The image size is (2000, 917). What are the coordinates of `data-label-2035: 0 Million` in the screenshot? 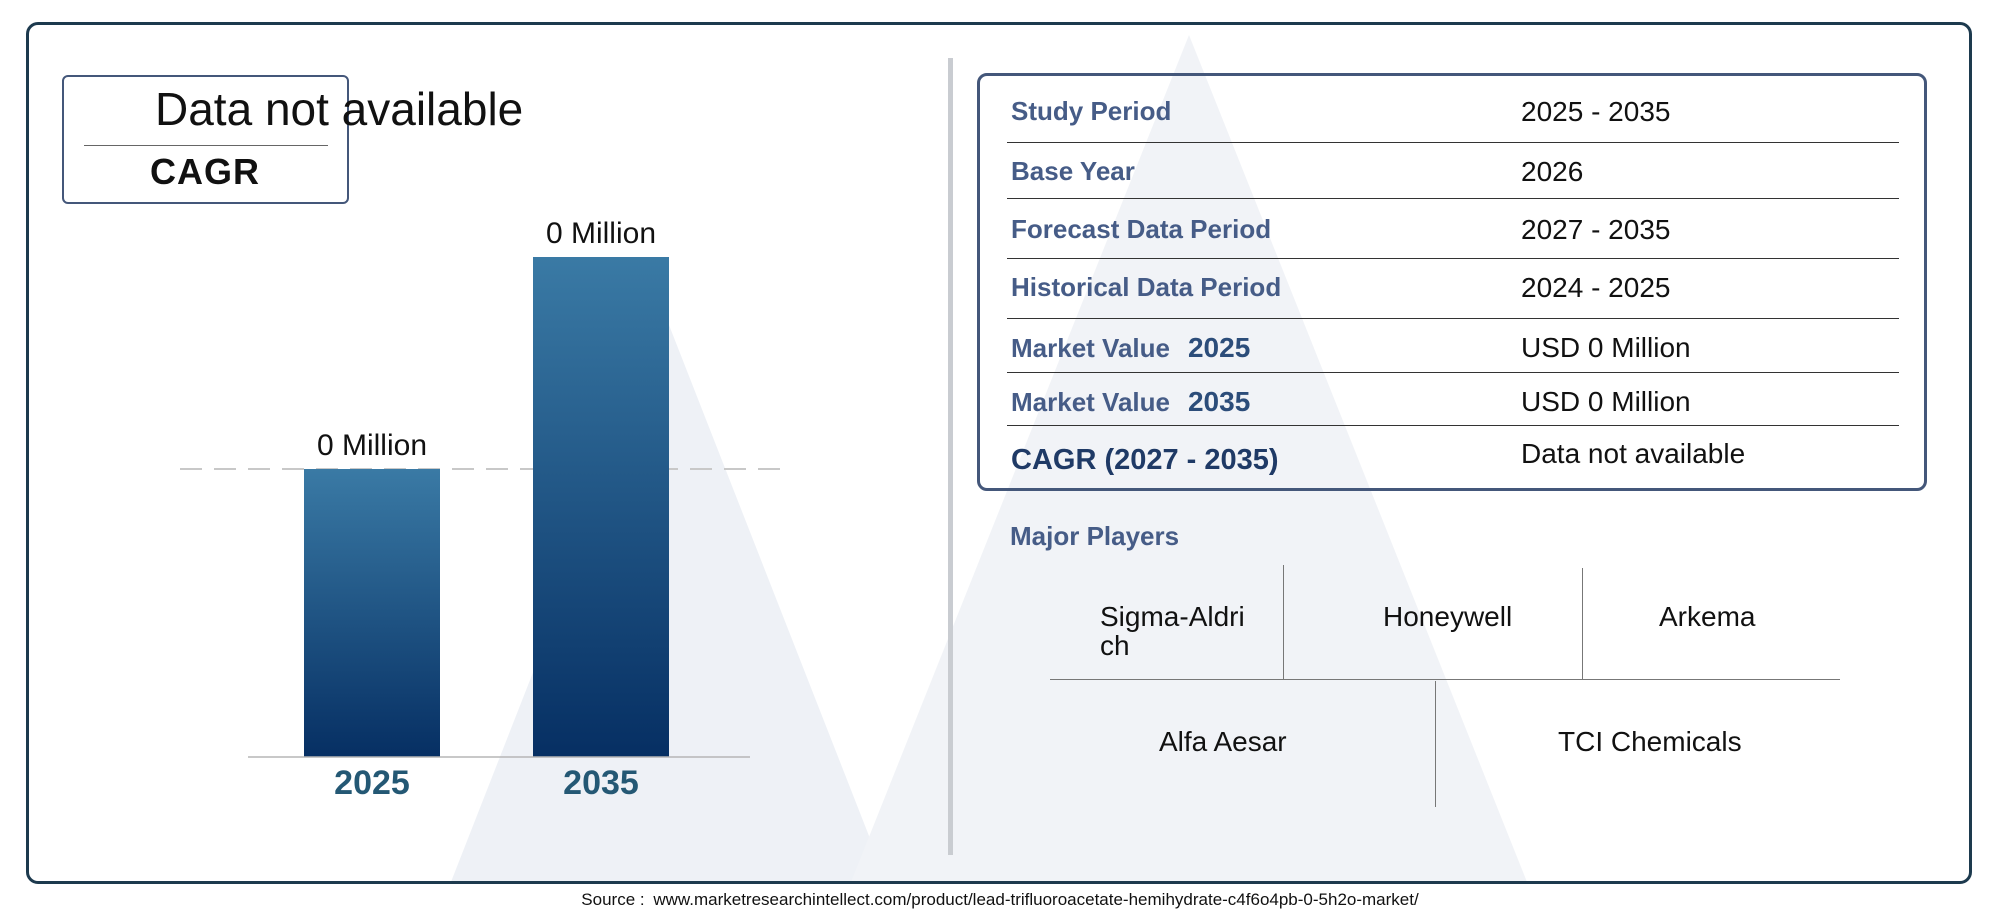 It's located at (601, 233).